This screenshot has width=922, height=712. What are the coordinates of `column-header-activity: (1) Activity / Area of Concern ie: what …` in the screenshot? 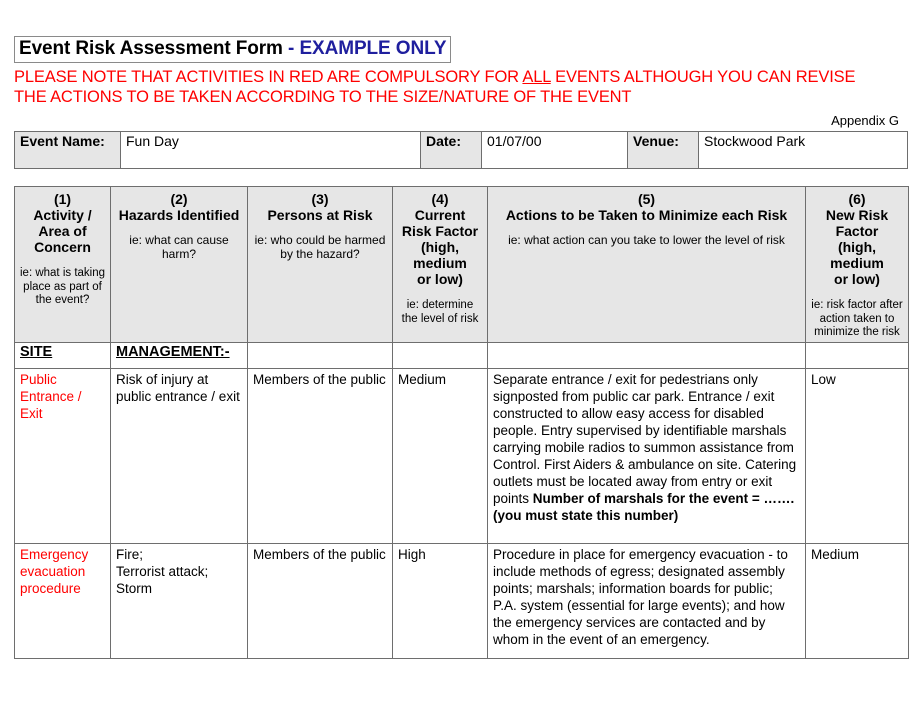 It's located at (62, 264).